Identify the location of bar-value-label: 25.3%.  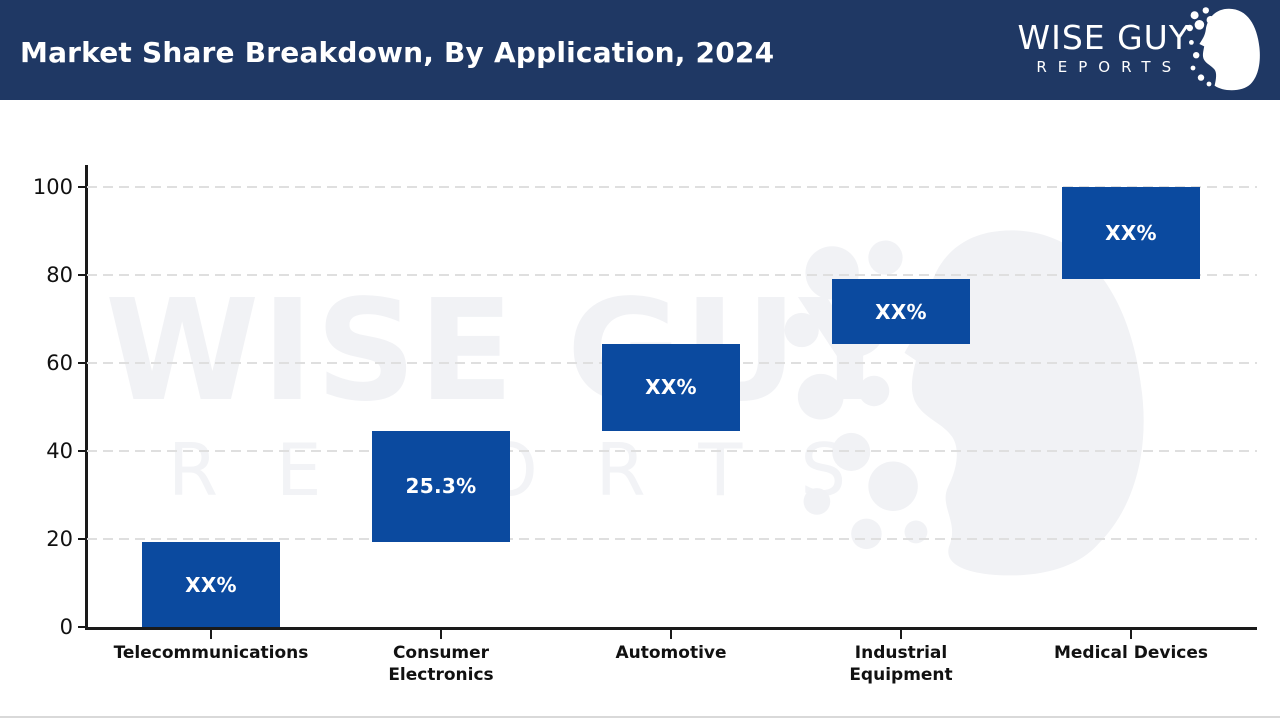
(441, 486).